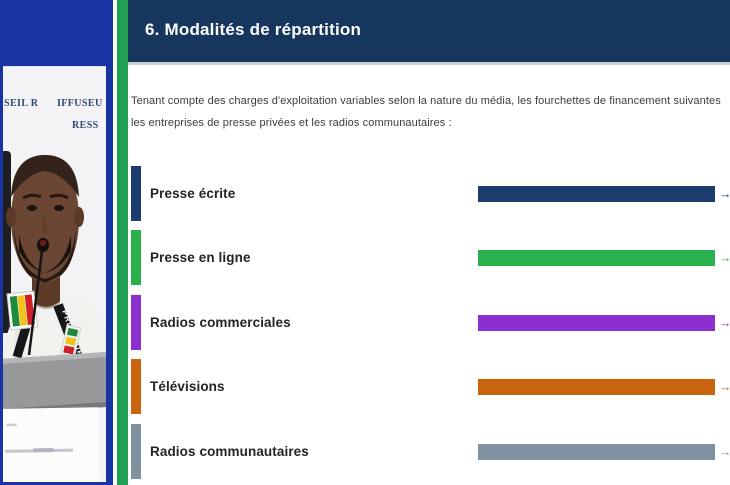  What do you see at coordinates (54, 316) in the screenshot?
I see `speaker-illustration: PRIMATURE` at bounding box center [54, 316].